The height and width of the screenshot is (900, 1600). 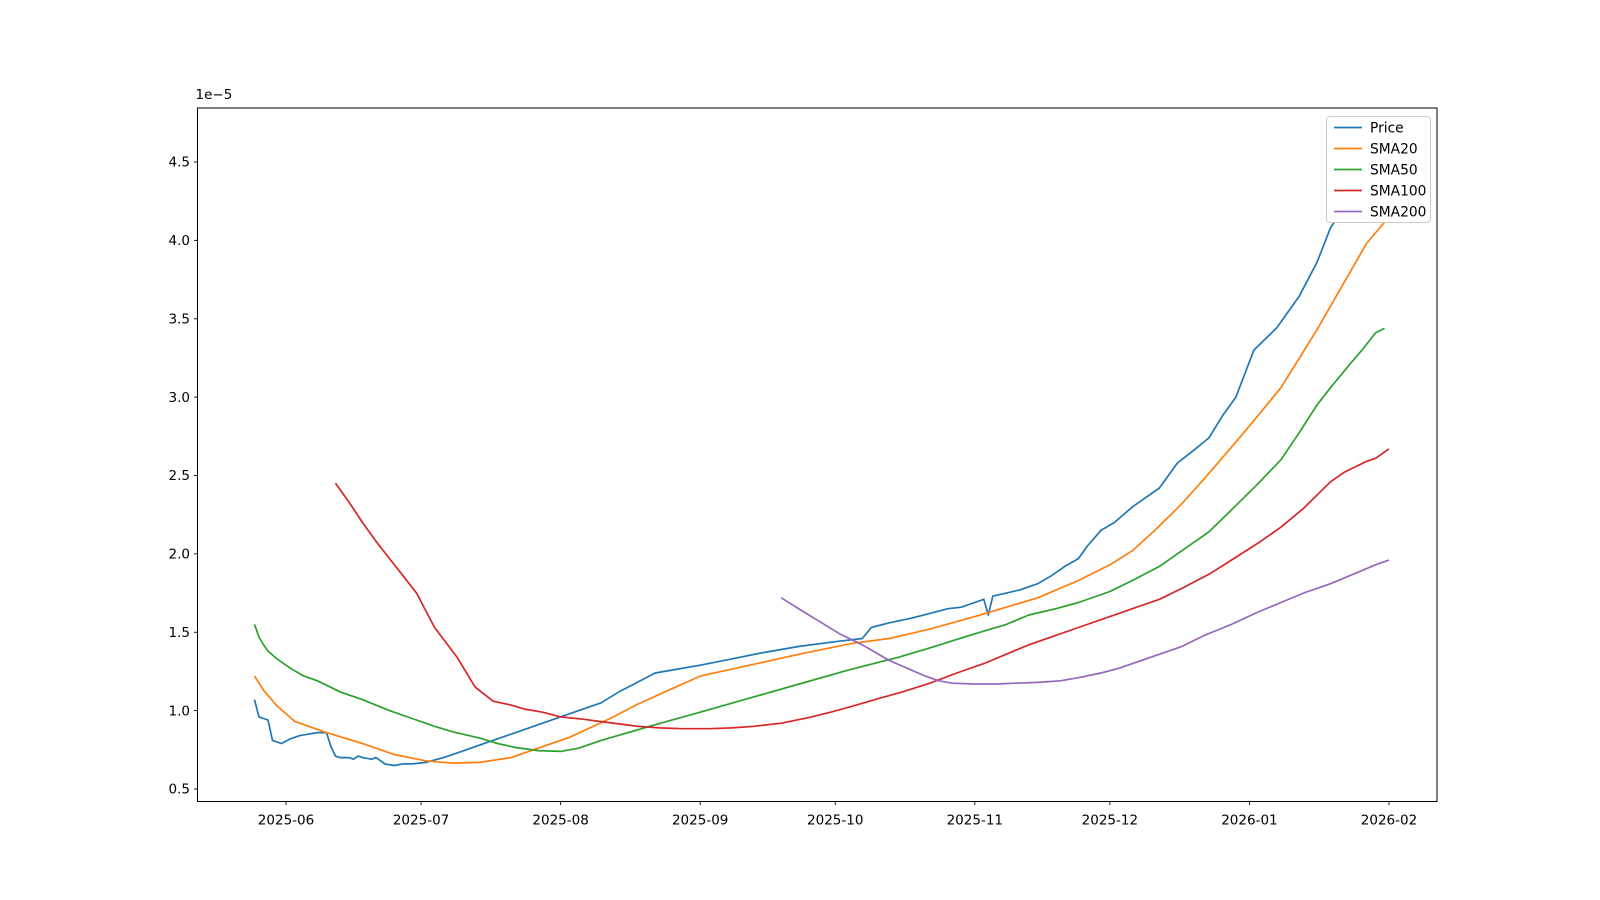 What do you see at coordinates (179, 163) in the screenshot?
I see `y-tick-label: 4.5` at bounding box center [179, 163].